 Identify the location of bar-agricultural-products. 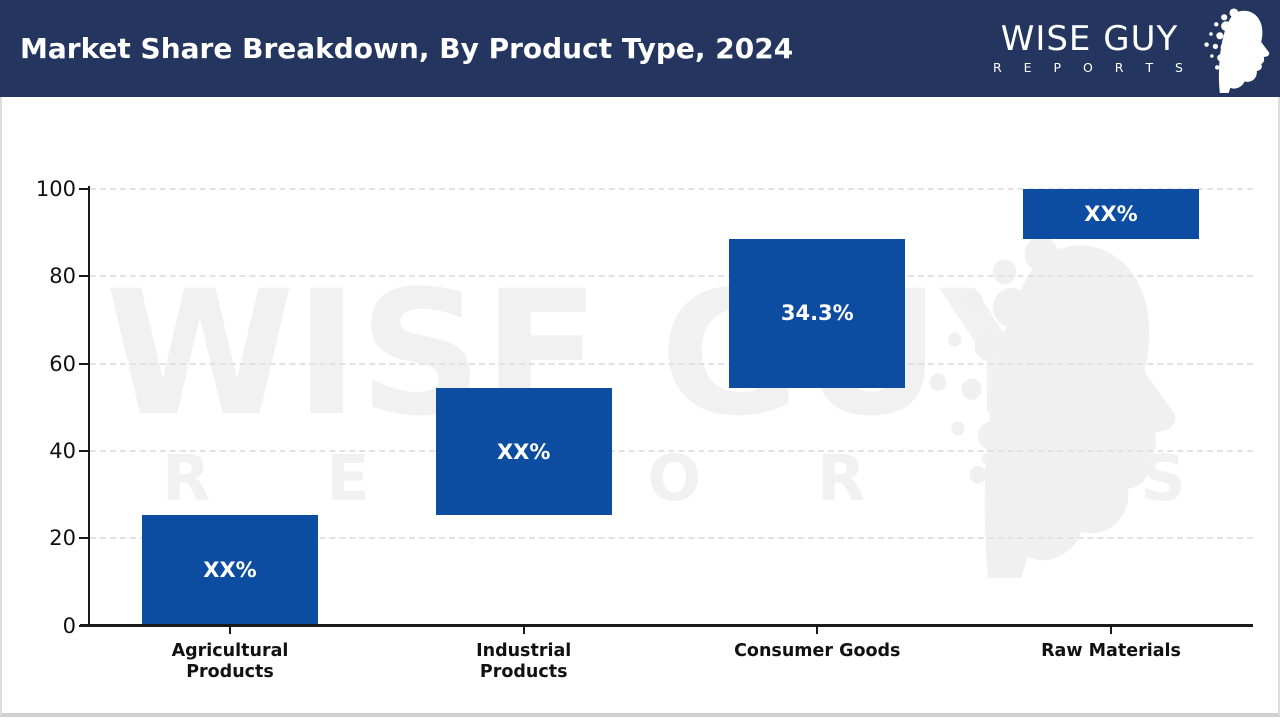
(230, 570).